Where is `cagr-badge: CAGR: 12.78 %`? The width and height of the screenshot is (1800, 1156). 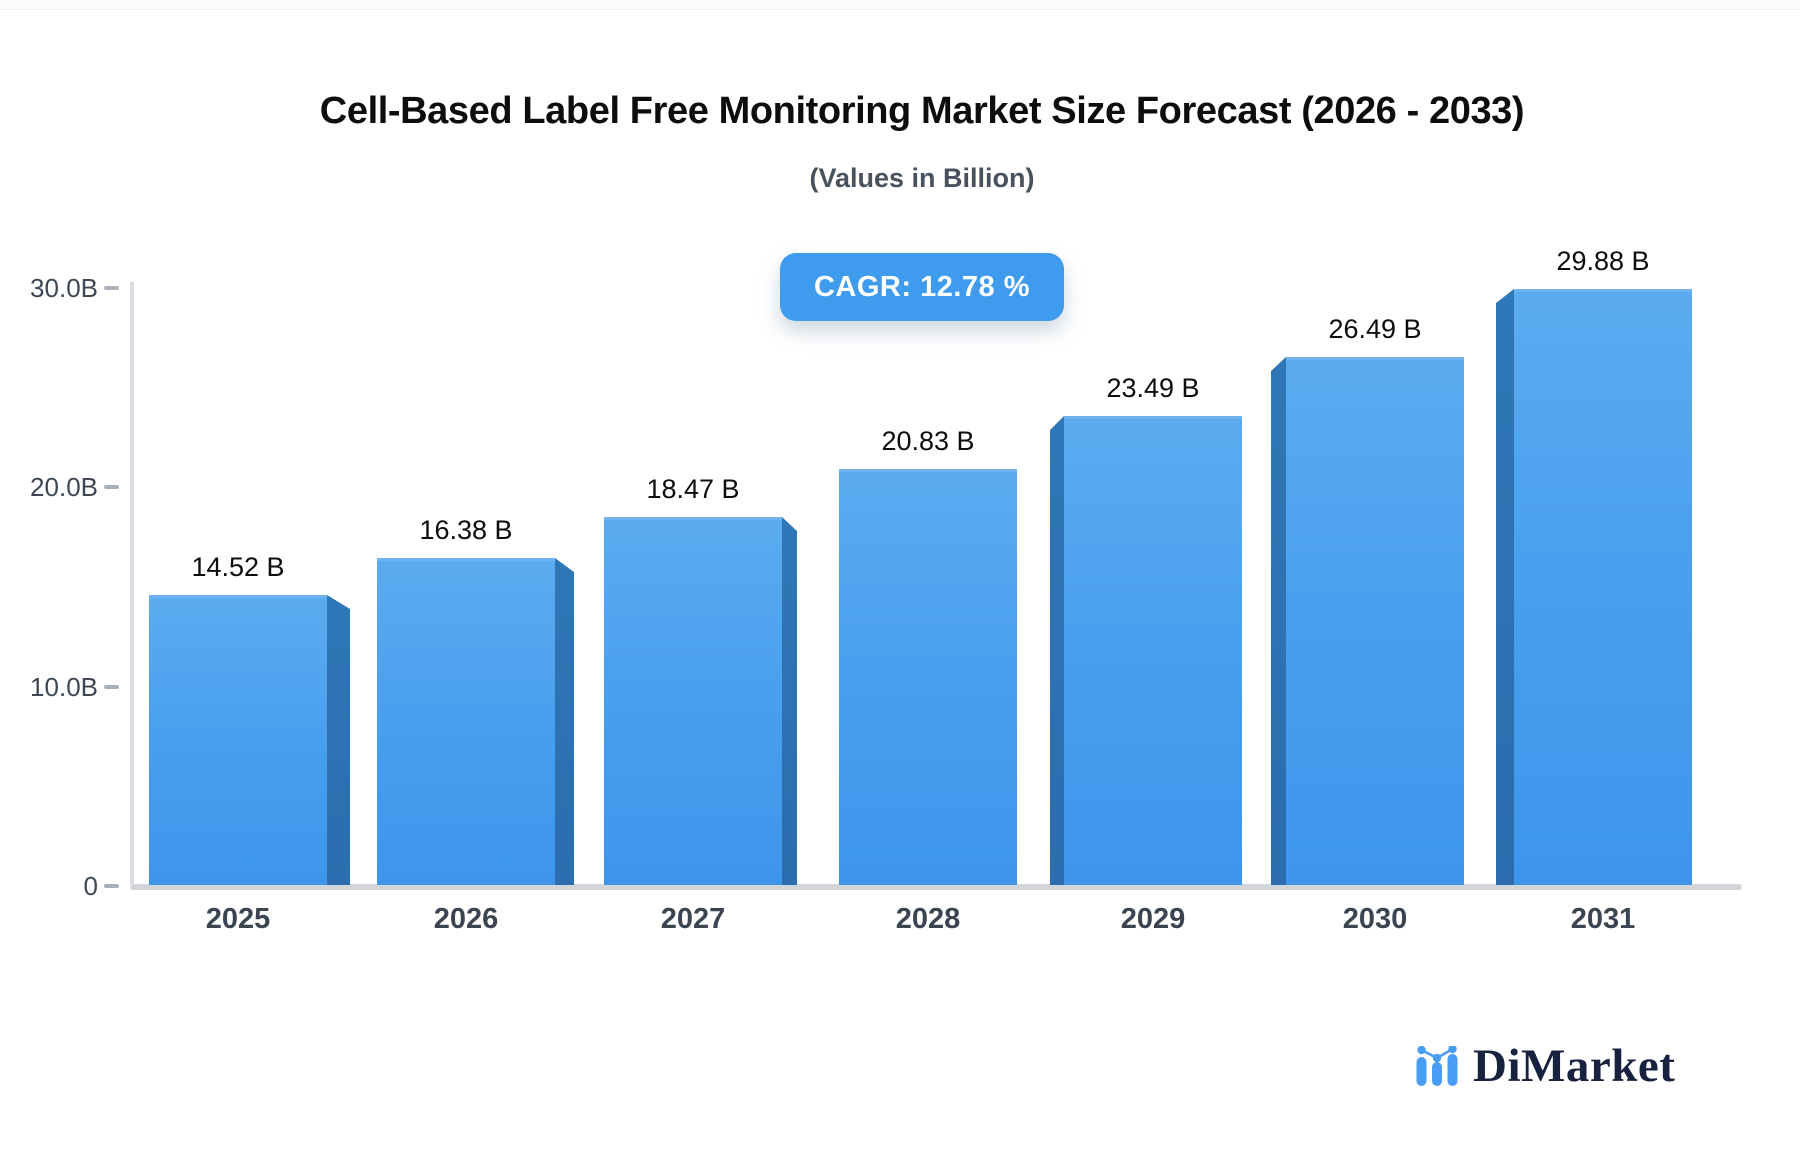
cagr-badge: CAGR: 12.78 % is located at coordinates (921, 287).